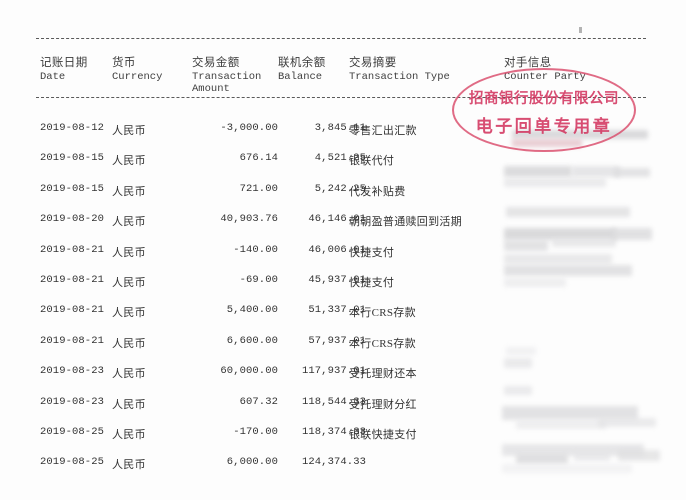 The height and width of the screenshot is (500, 686). What do you see at coordinates (372, 161) in the screenshot?
I see `cell-transaction-type: 银联代付` at bounding box center [372, 161].